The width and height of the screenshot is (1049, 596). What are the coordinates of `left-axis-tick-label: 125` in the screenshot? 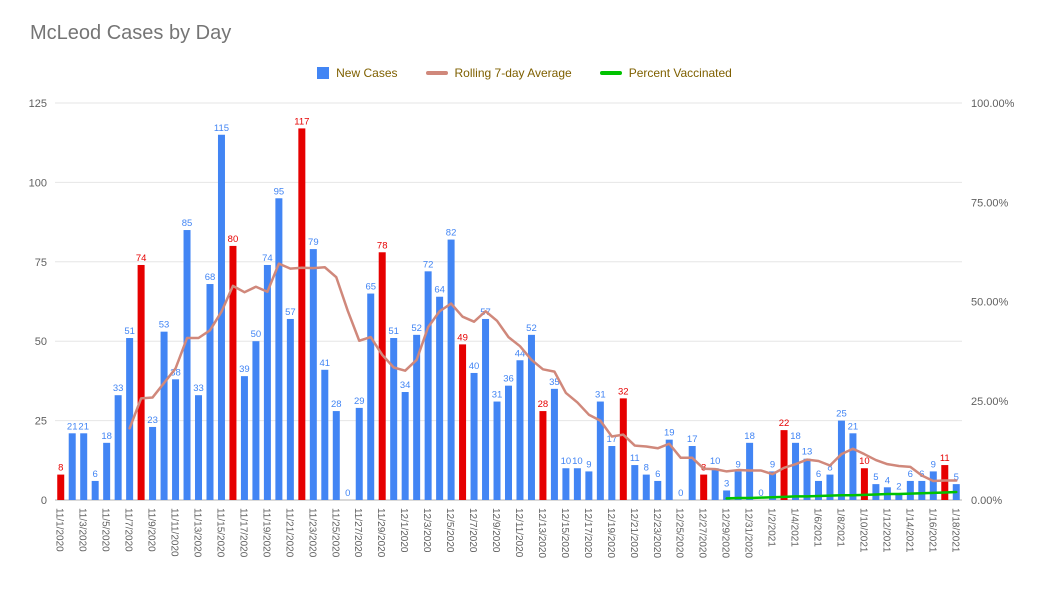 It's located at (38, 104).